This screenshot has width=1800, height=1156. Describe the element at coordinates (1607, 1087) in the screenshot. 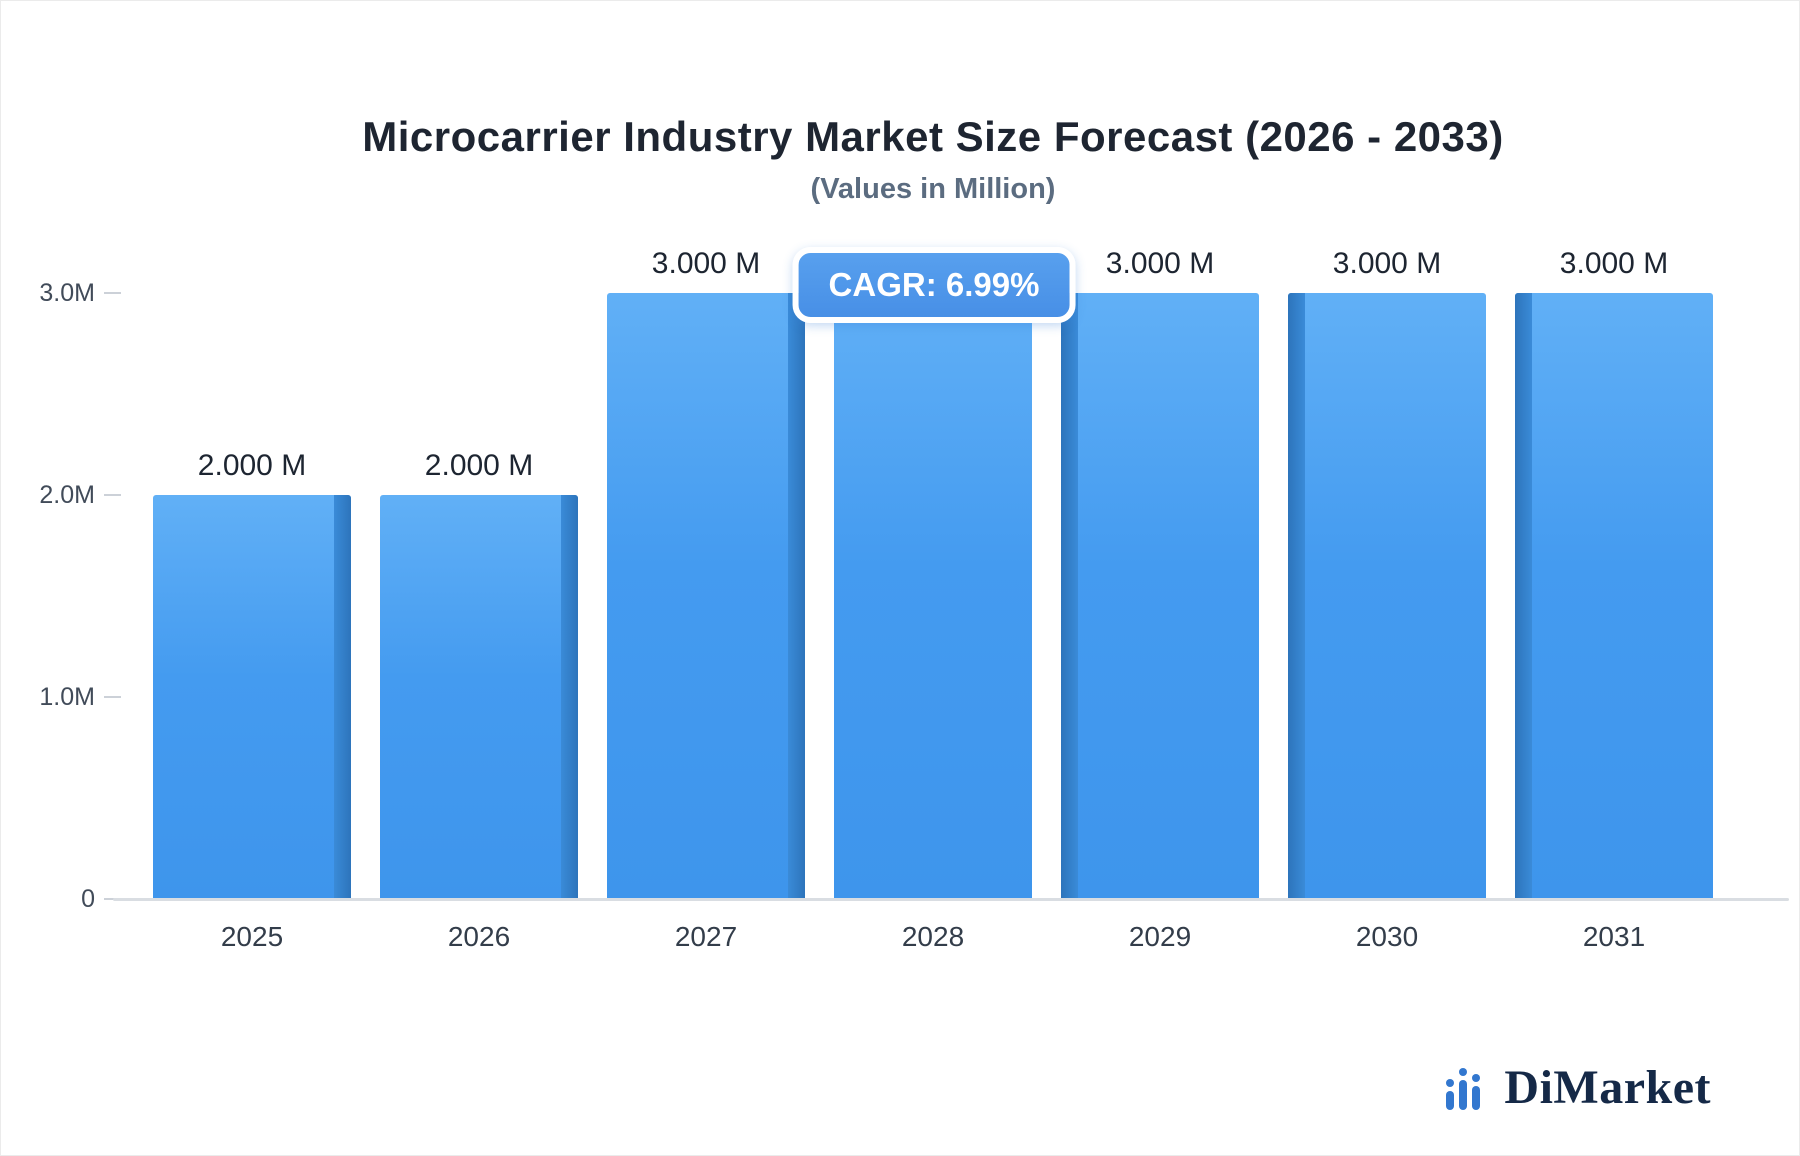

I see `logo-text: DiMarket` at that location.